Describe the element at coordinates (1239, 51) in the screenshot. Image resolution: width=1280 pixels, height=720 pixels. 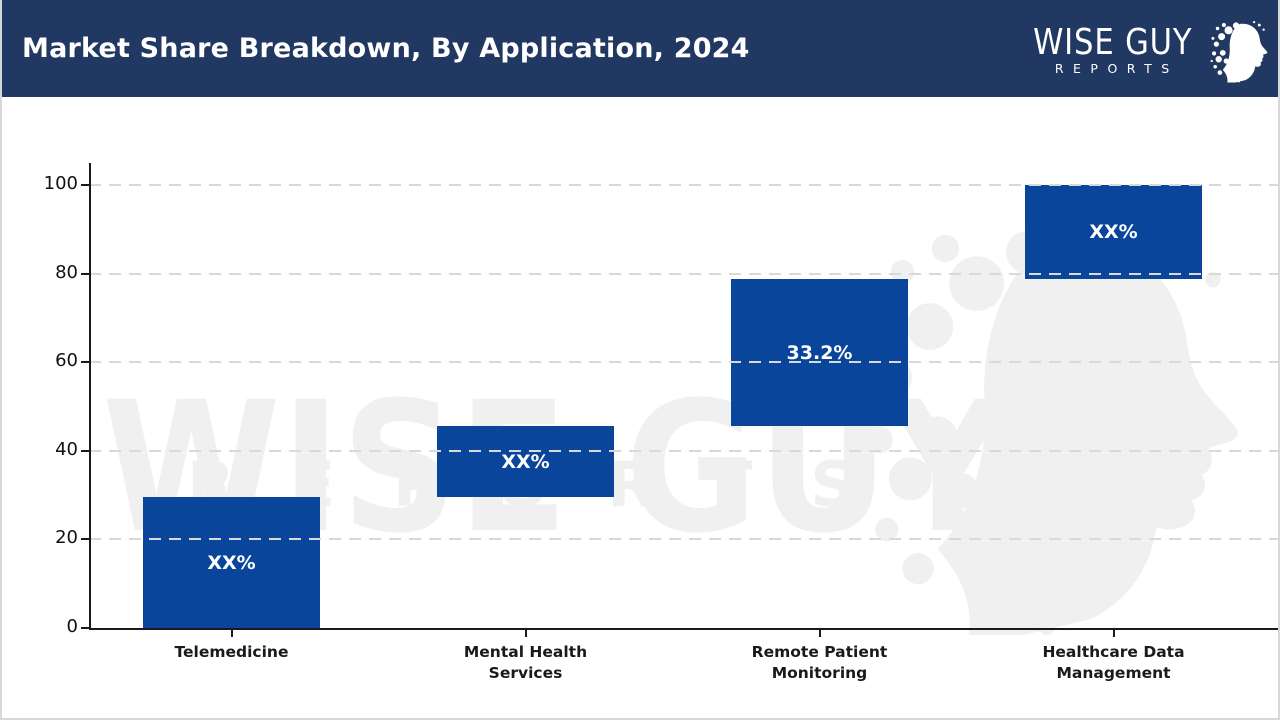
I see `wiseguy-head-icon` at that location.